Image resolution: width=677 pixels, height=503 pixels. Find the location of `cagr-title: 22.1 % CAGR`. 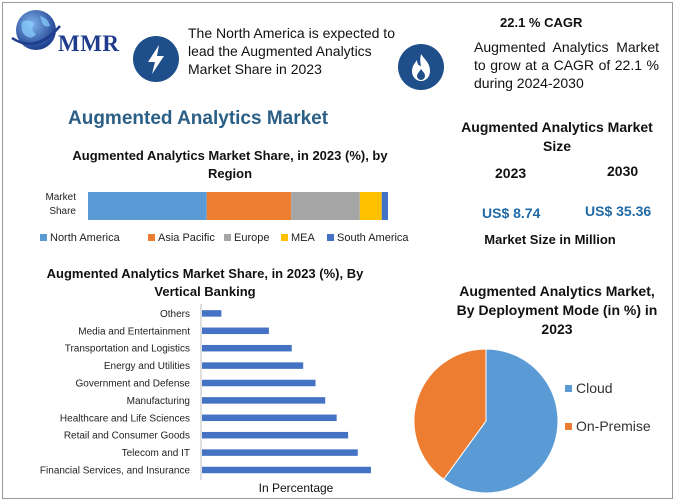

cagr-title: 22.1 % CAGR is located at coordinates (541, 22).